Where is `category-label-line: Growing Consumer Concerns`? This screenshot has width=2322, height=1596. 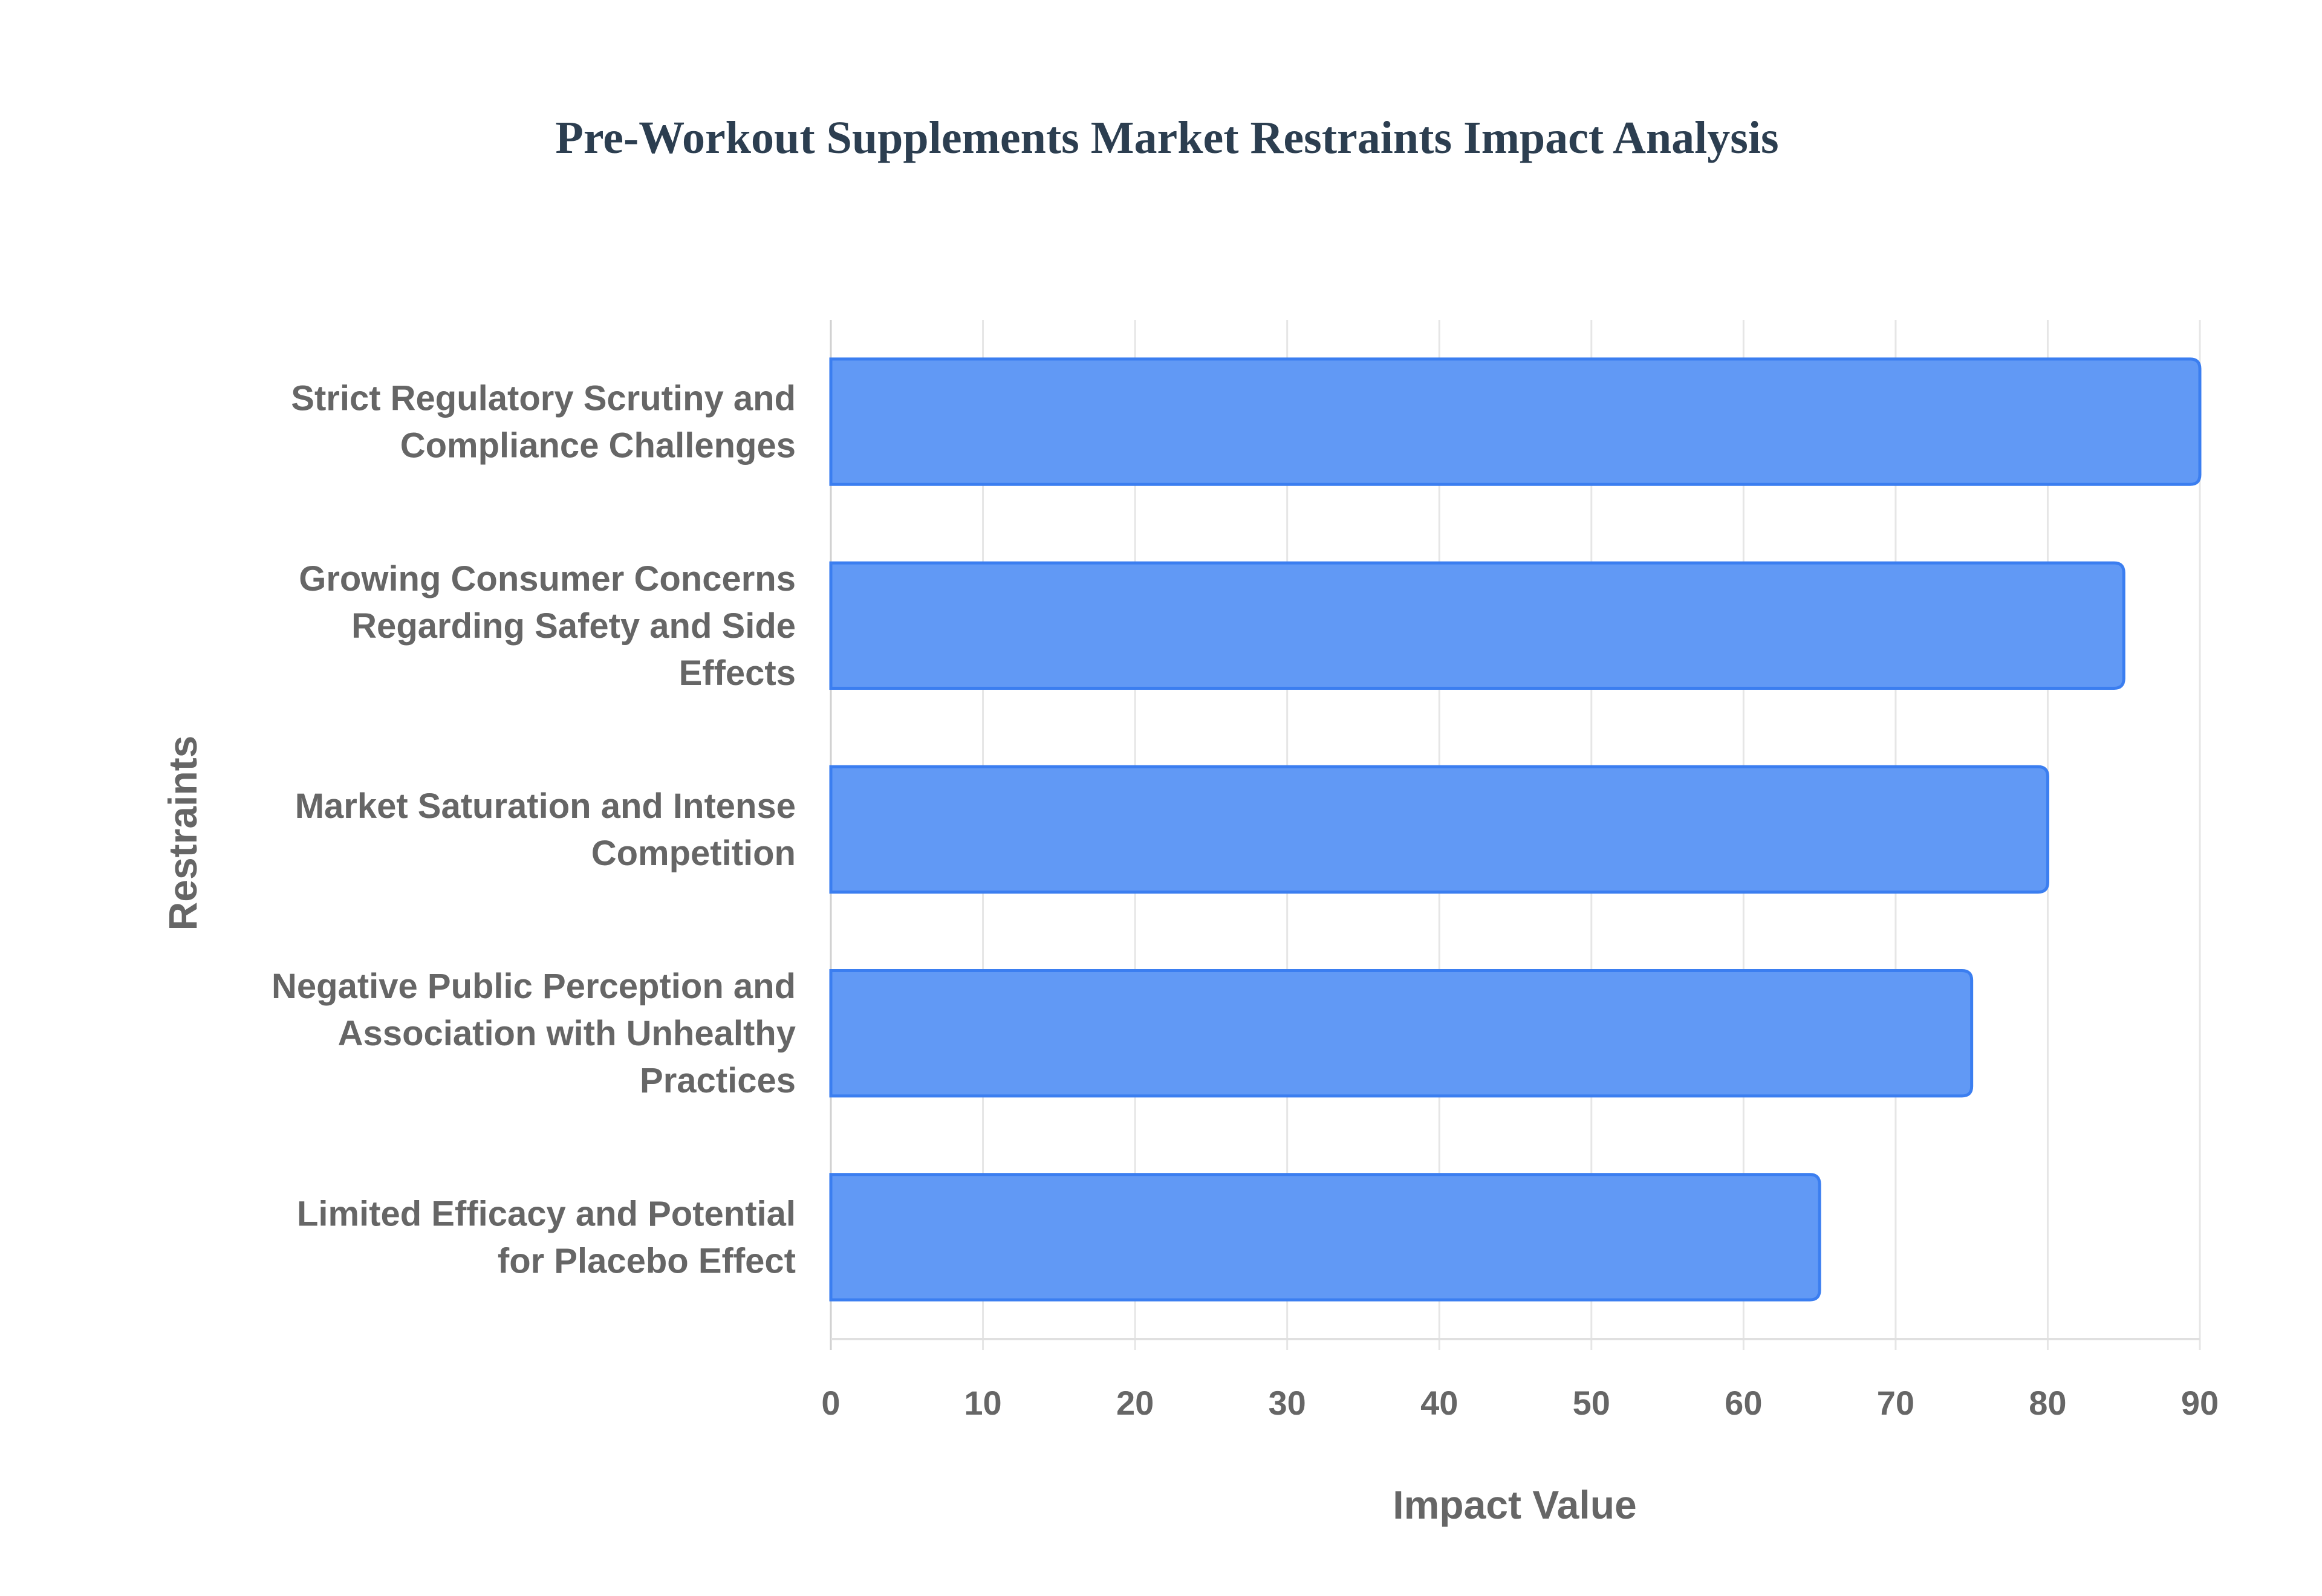
category-label-line: Growing Consumer Concerns is located at coordinates (547, 578).